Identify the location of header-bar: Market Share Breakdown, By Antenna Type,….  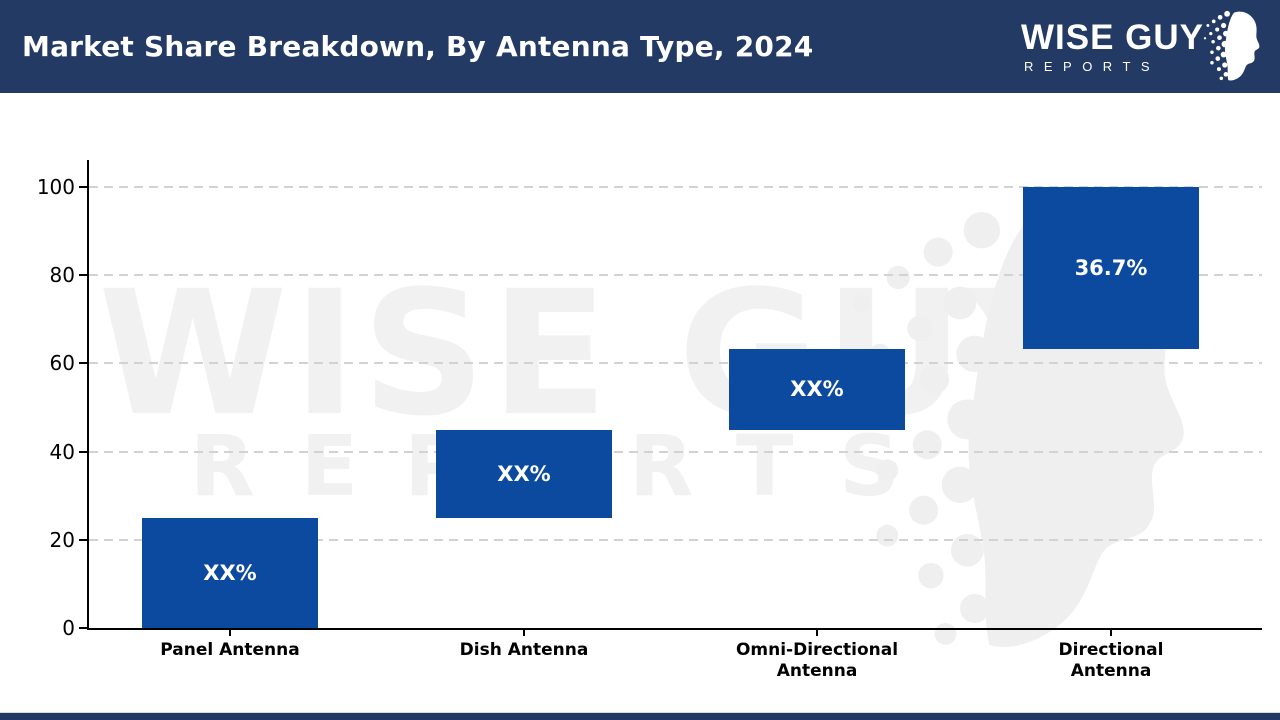
(640, 46).